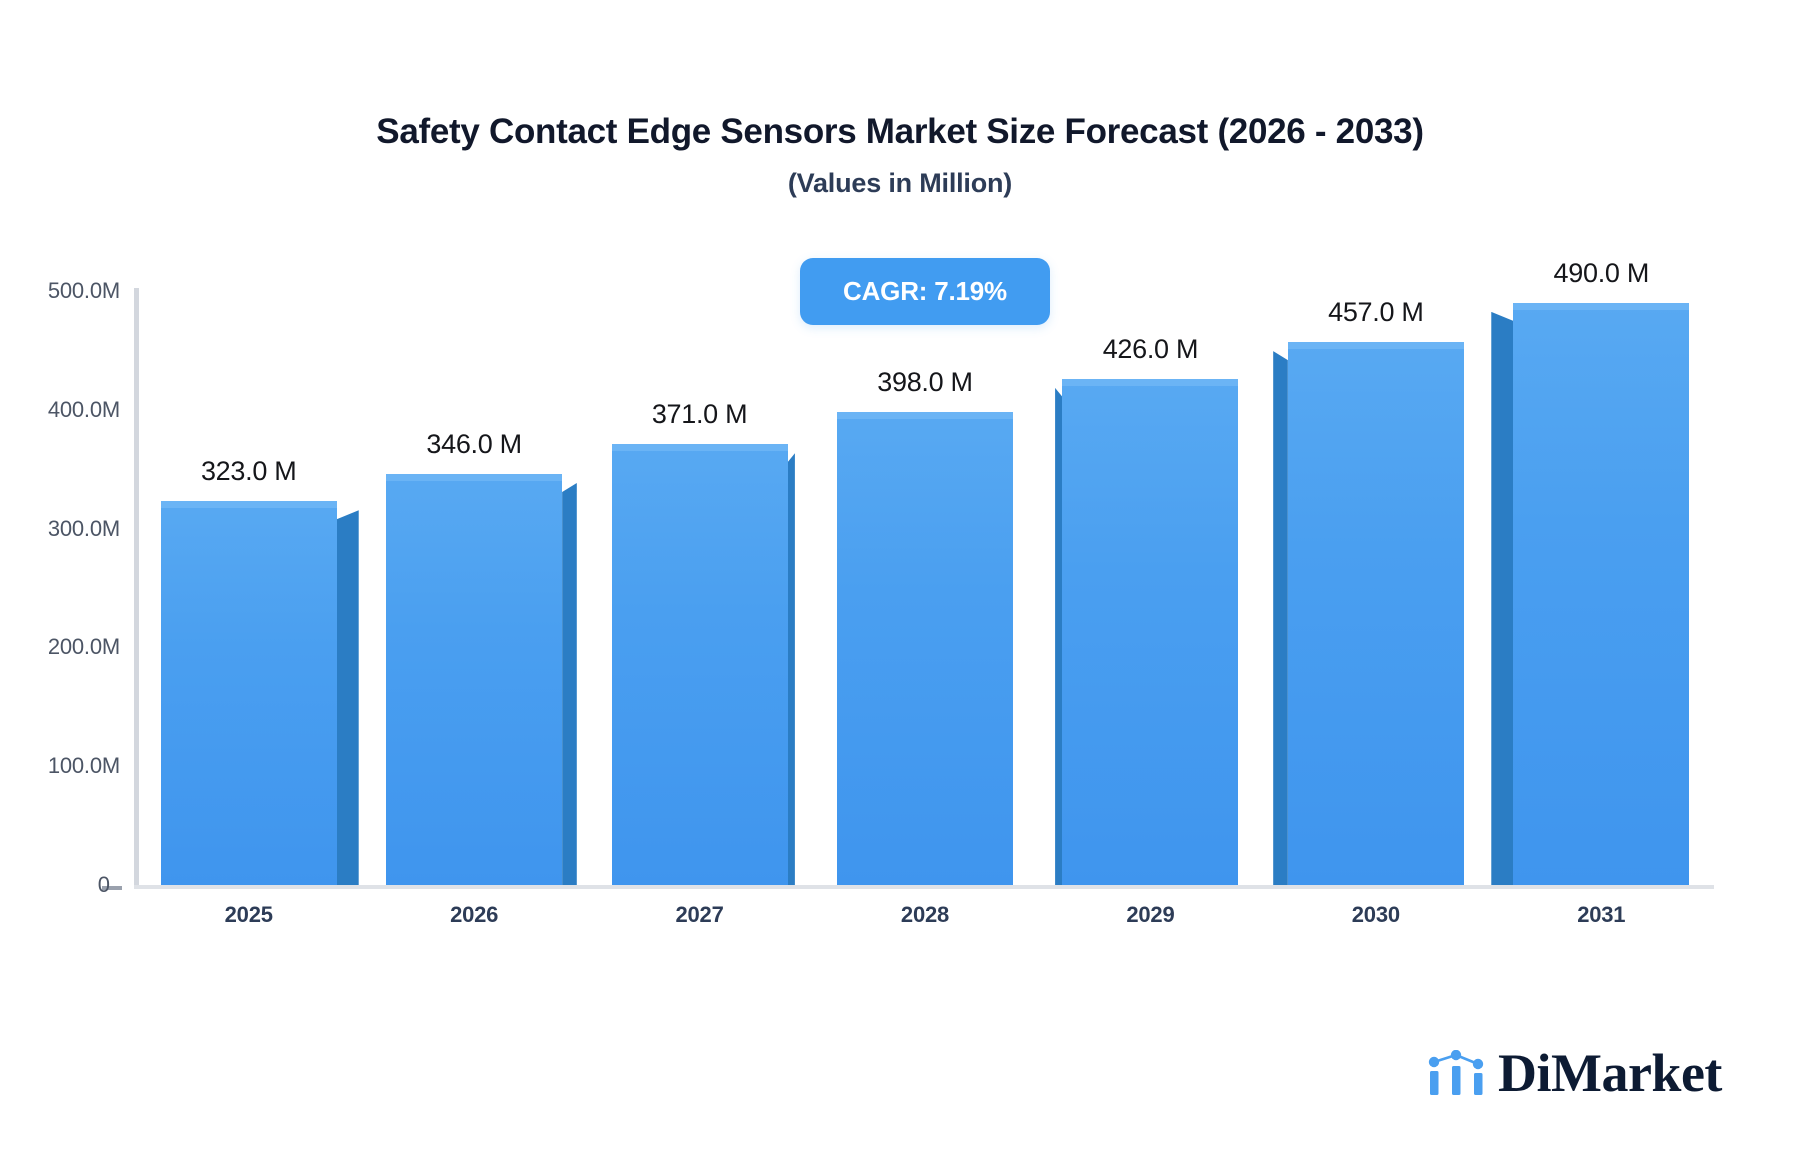  I want to click on bar-2029: 426.0 M, so click(1147, 609).